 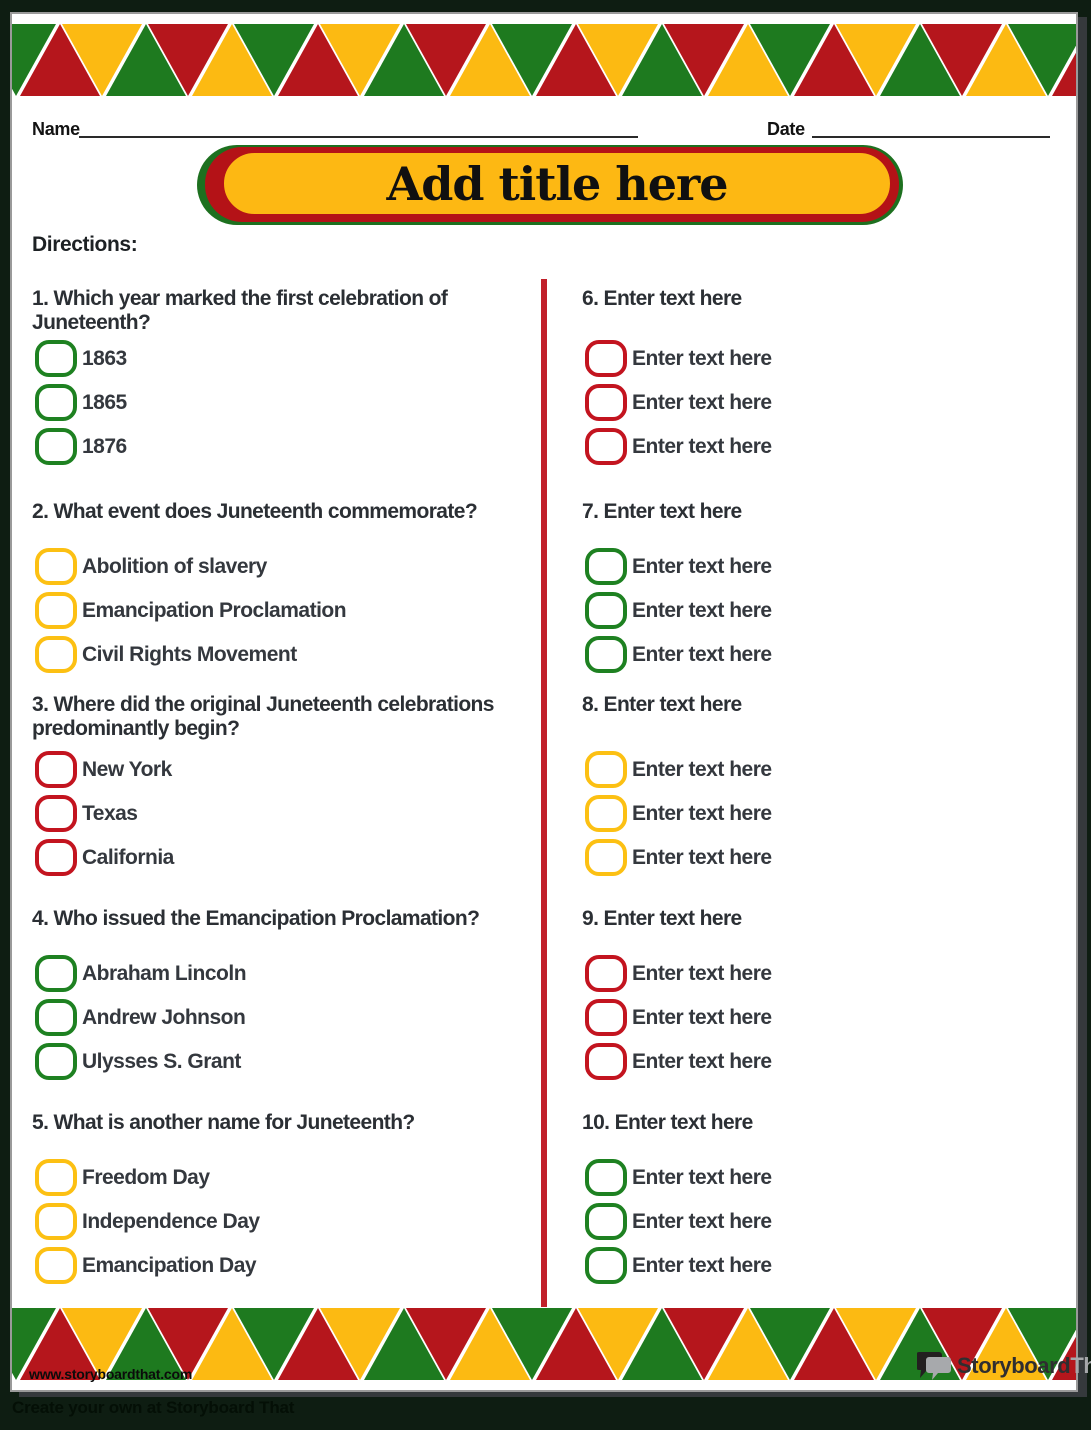 What do you see at coordinates (85, 244) in the screenshot?
I see `directions-label: Directions:` at bounding box center [85, 244].